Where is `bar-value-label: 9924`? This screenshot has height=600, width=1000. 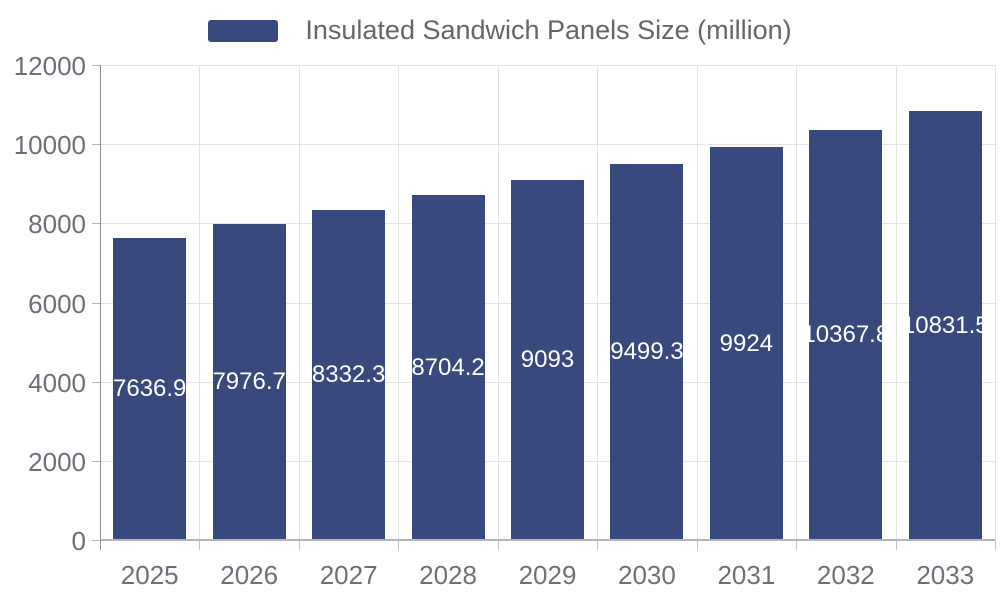 bar-value-label: 9924 is located at coordinates (746, 343).